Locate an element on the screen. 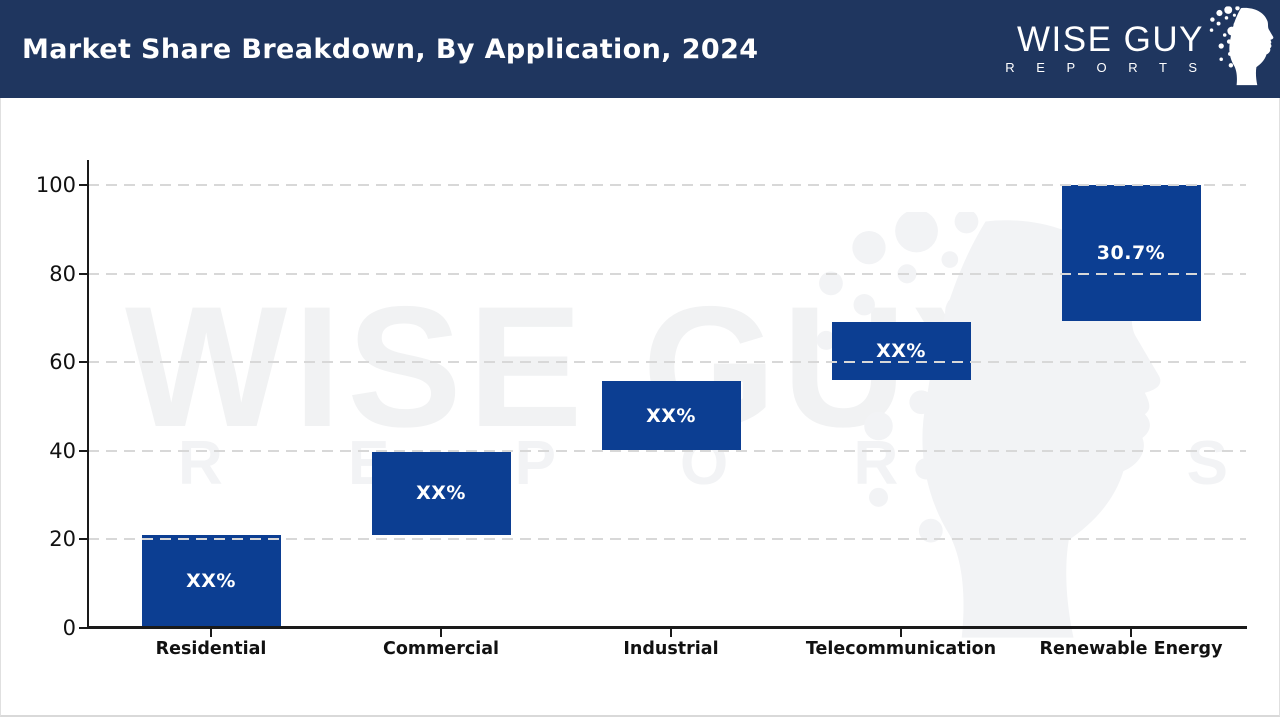 This screenshot has height=720, width=1280. logo-head-icon is located at coordinates (1241, 46).